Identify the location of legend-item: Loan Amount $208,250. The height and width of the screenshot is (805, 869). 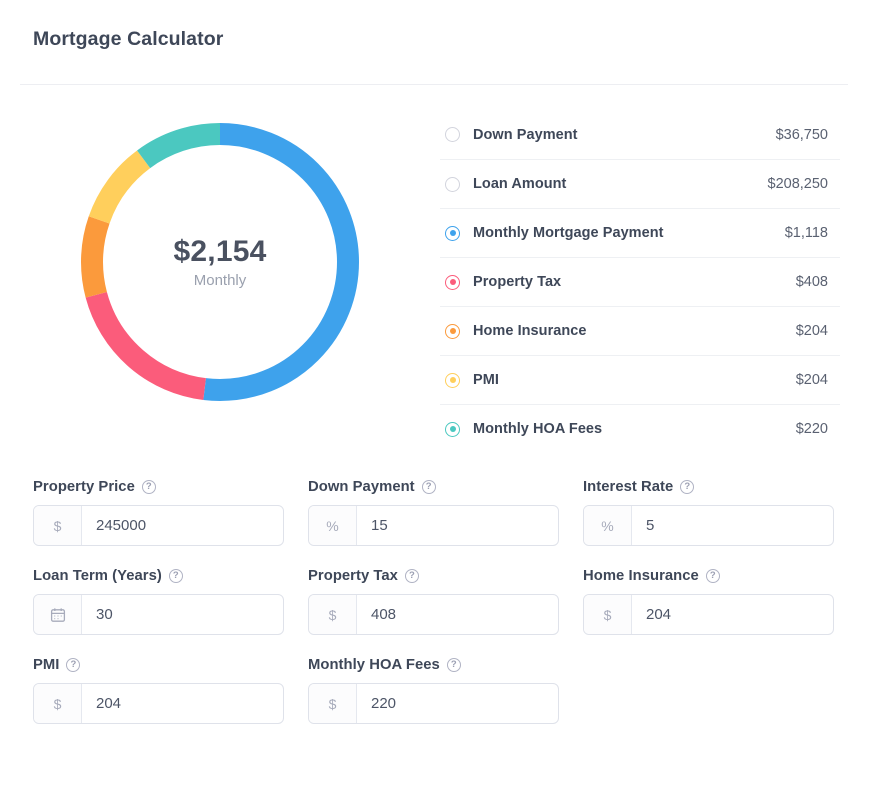
(640, 183).